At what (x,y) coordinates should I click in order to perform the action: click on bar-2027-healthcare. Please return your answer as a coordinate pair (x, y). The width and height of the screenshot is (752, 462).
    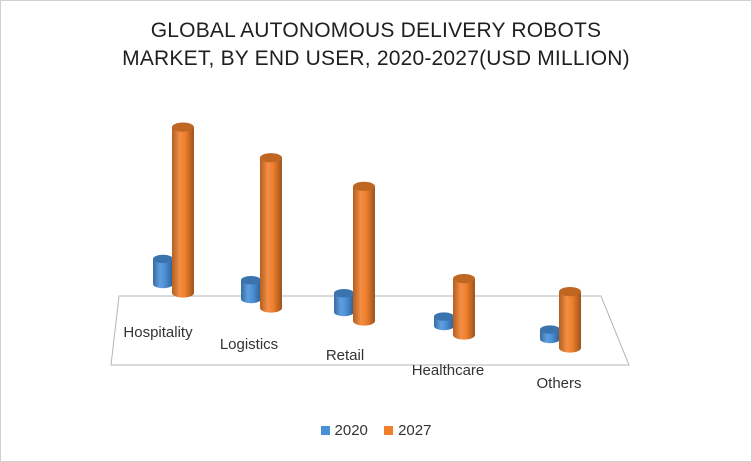
    Looking at the image, I should click on (464, 307).